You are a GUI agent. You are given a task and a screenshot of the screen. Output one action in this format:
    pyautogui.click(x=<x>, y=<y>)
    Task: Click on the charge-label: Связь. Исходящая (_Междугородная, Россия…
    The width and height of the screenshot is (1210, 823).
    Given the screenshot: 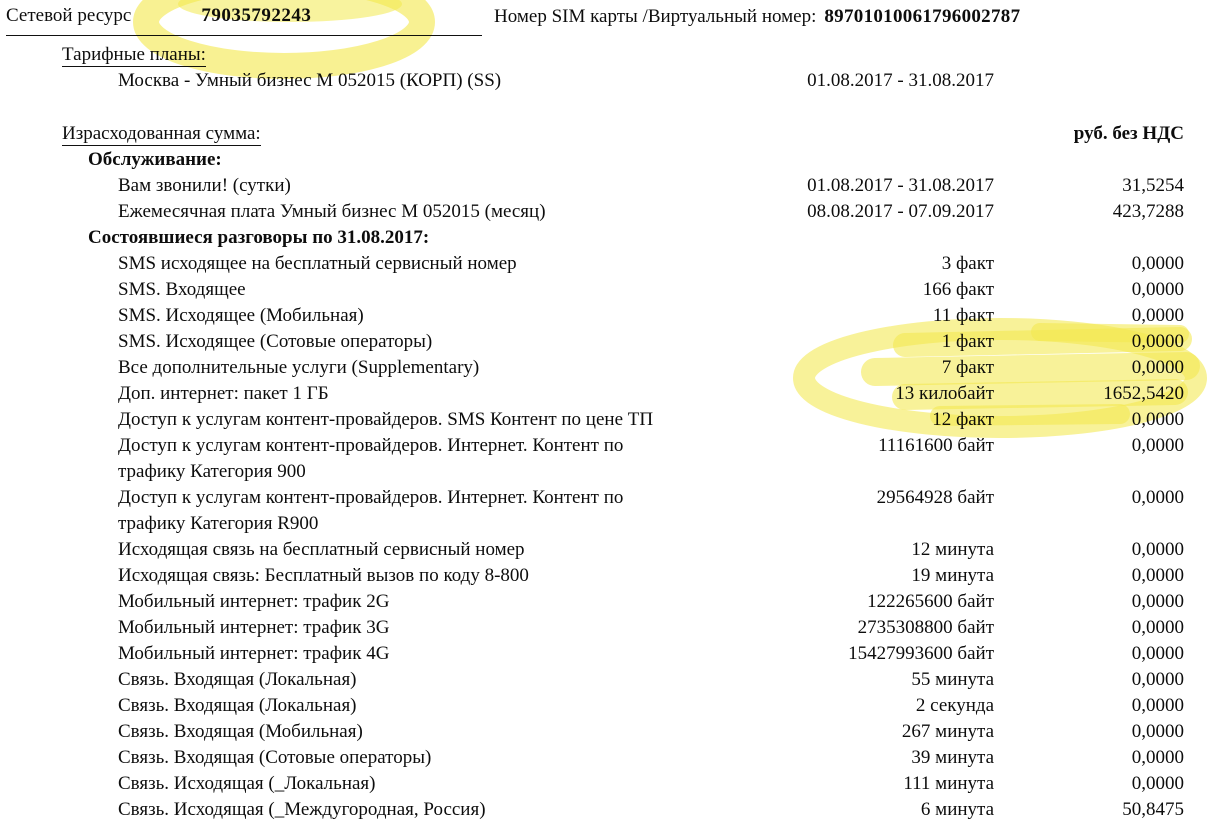 What is the action you would take?
    pyautogui.click(x=302, y=809)
    